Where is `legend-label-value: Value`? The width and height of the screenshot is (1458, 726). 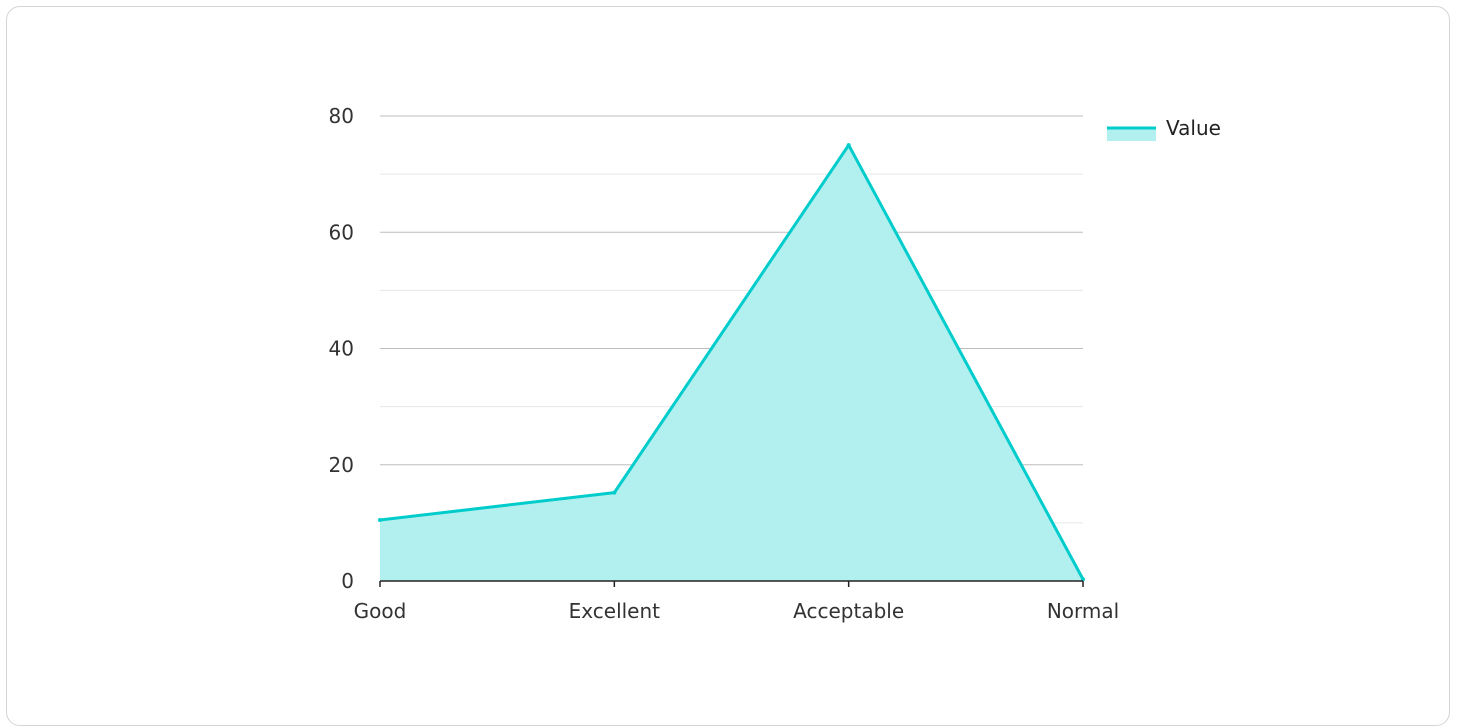 legend-label-value: Value is located at coordinates (1193, 128).